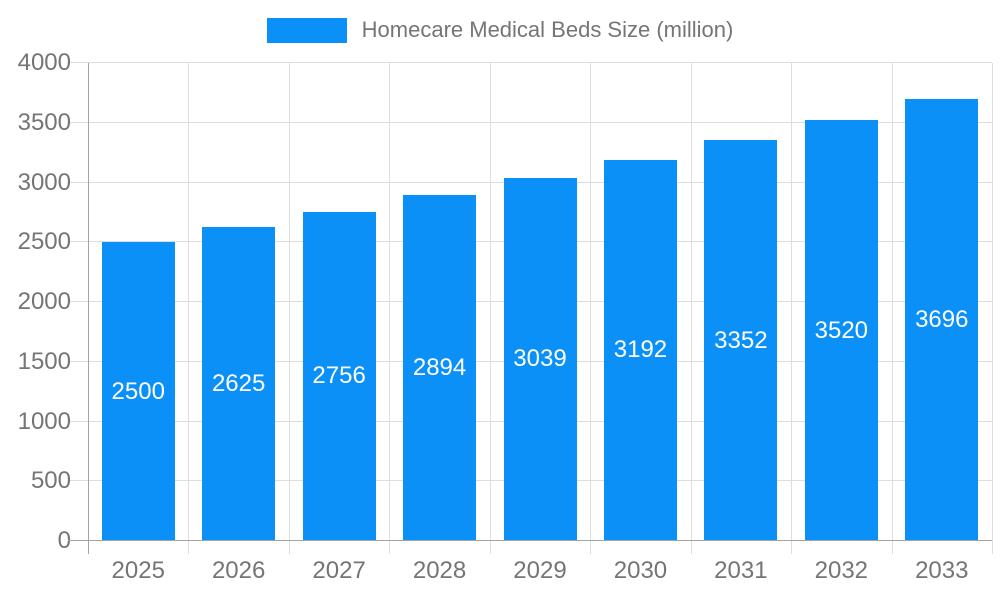  I want to click on y-axis-line, so click(88, 308).